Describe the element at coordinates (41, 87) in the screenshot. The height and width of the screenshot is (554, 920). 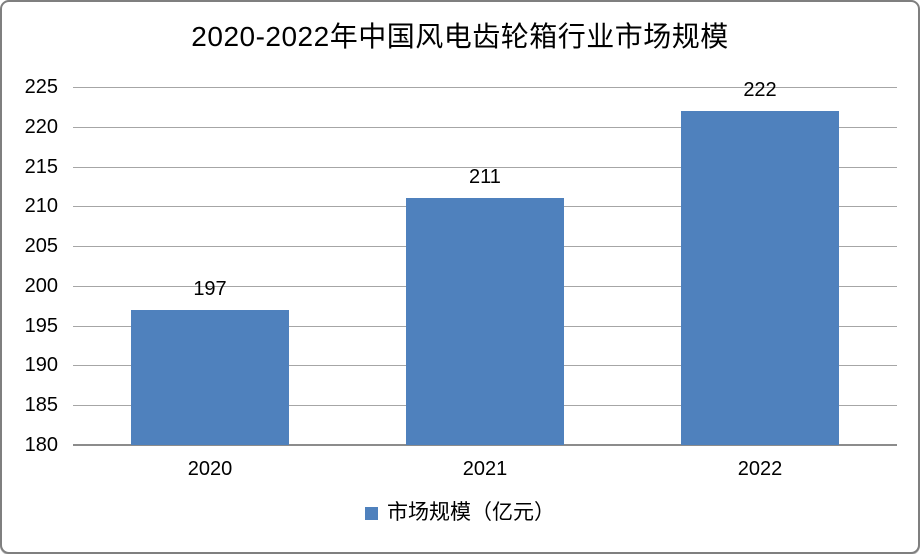
I see `y-axis-tick-label: 225` at that location.